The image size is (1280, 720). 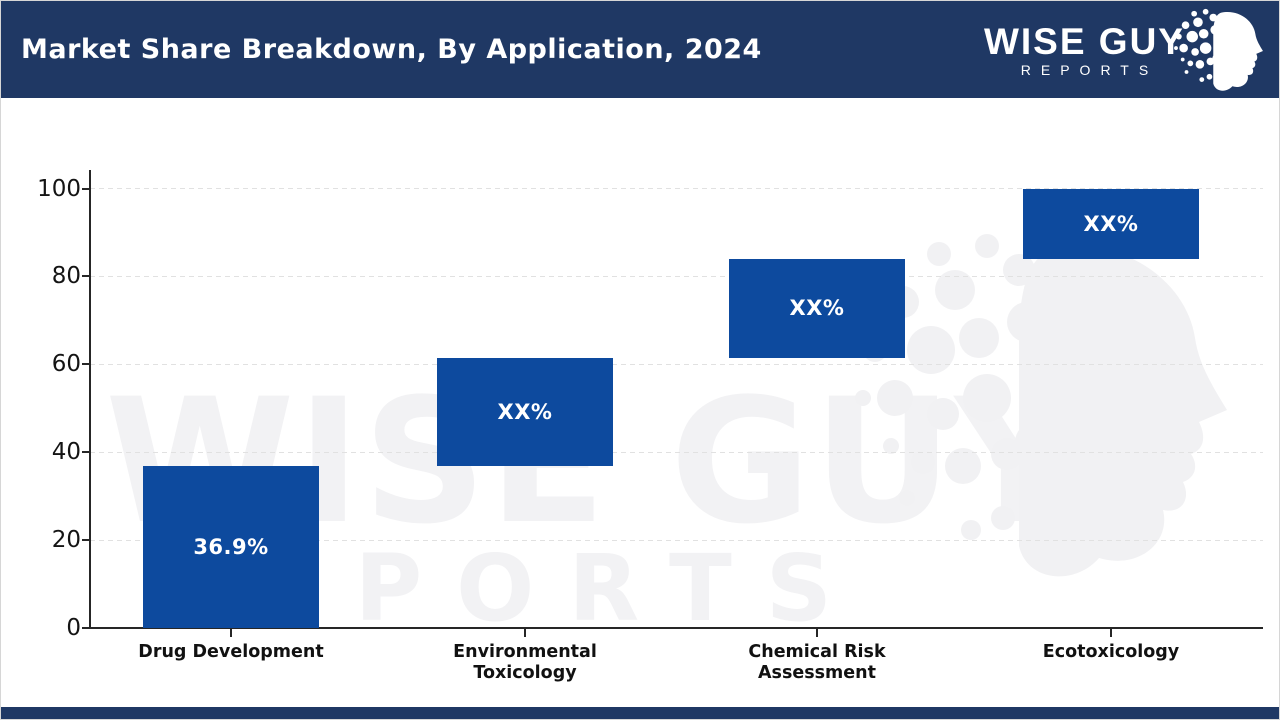 What do you see at coordinates (66, 540) in the screenshot?
I see `y-tick-label: 20` at bounding box center [66, 540].